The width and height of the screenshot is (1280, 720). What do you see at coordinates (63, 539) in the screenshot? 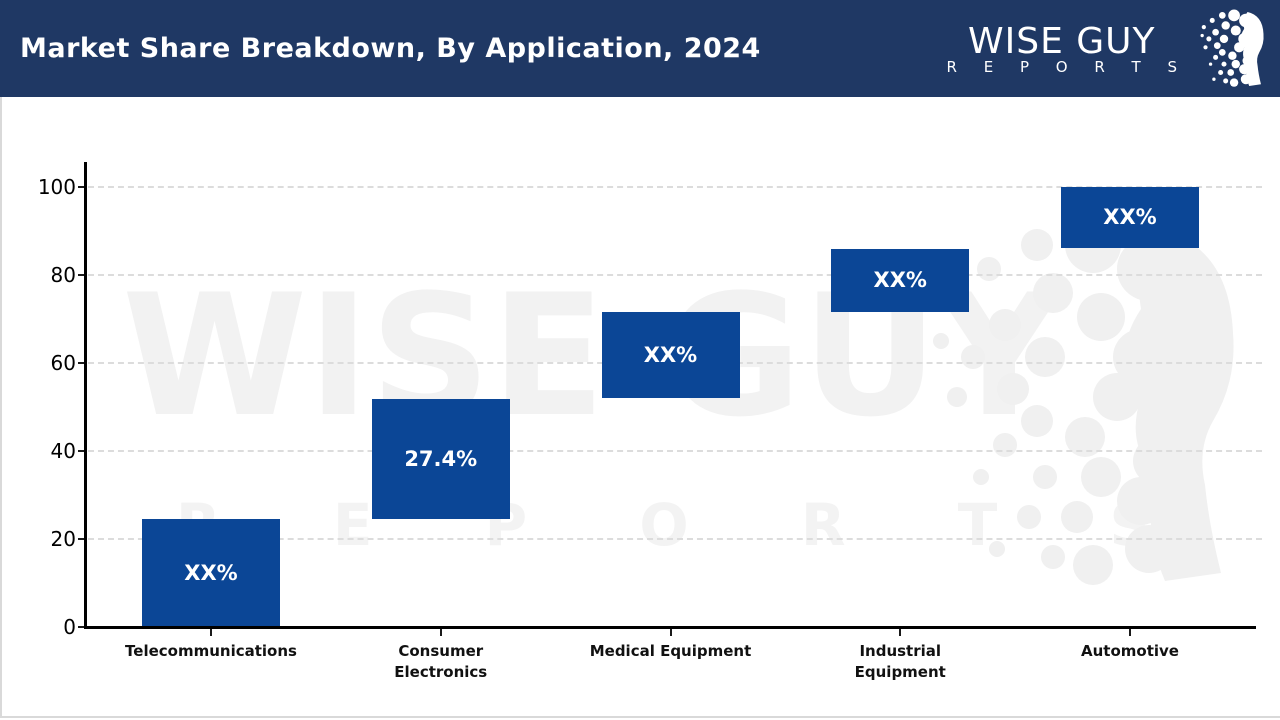
I see `y-axis-tick-label: 20` at bounding box center [63, 539].